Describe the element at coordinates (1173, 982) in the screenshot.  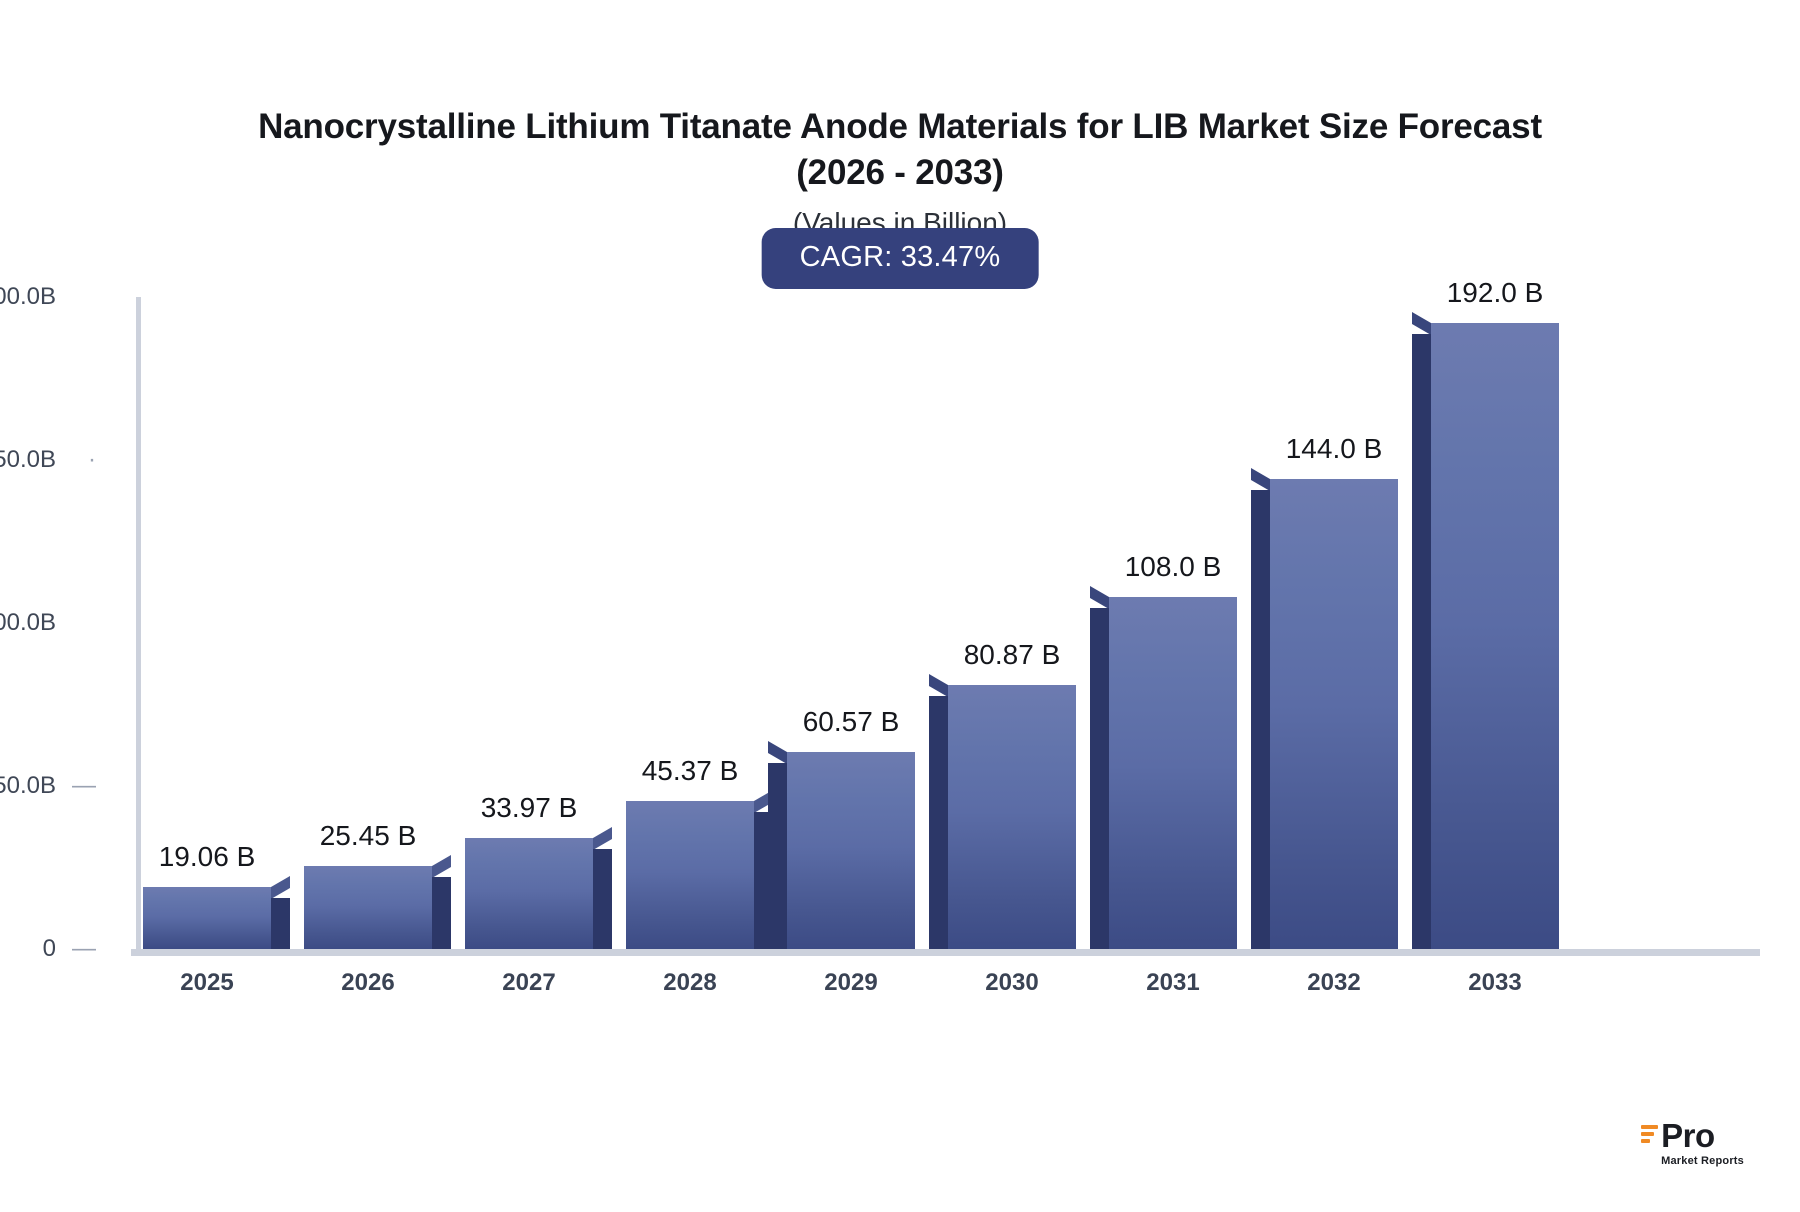
I see `x-axis-tick-2031: 2031` at that location.